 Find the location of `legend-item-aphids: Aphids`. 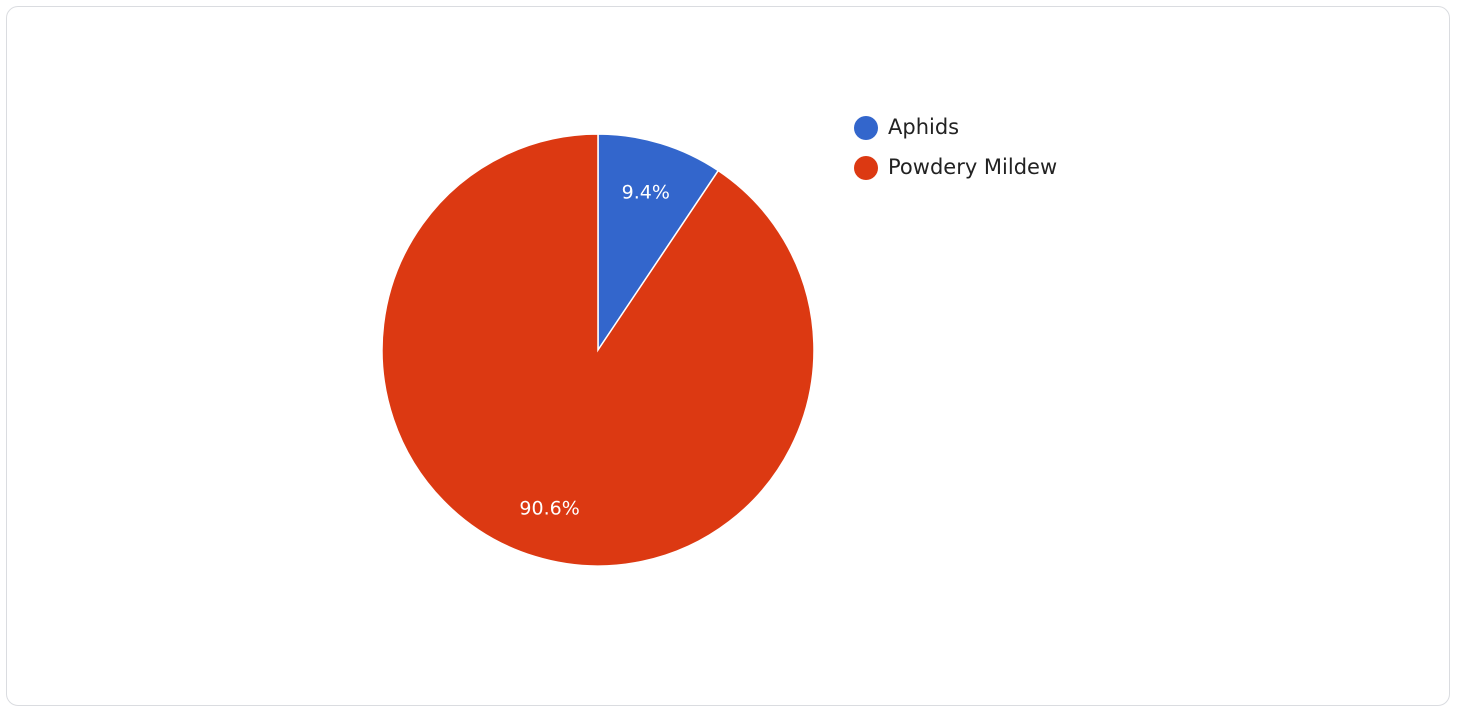

legend-item-aphids: Aphids is located at coordinates (906, 127).